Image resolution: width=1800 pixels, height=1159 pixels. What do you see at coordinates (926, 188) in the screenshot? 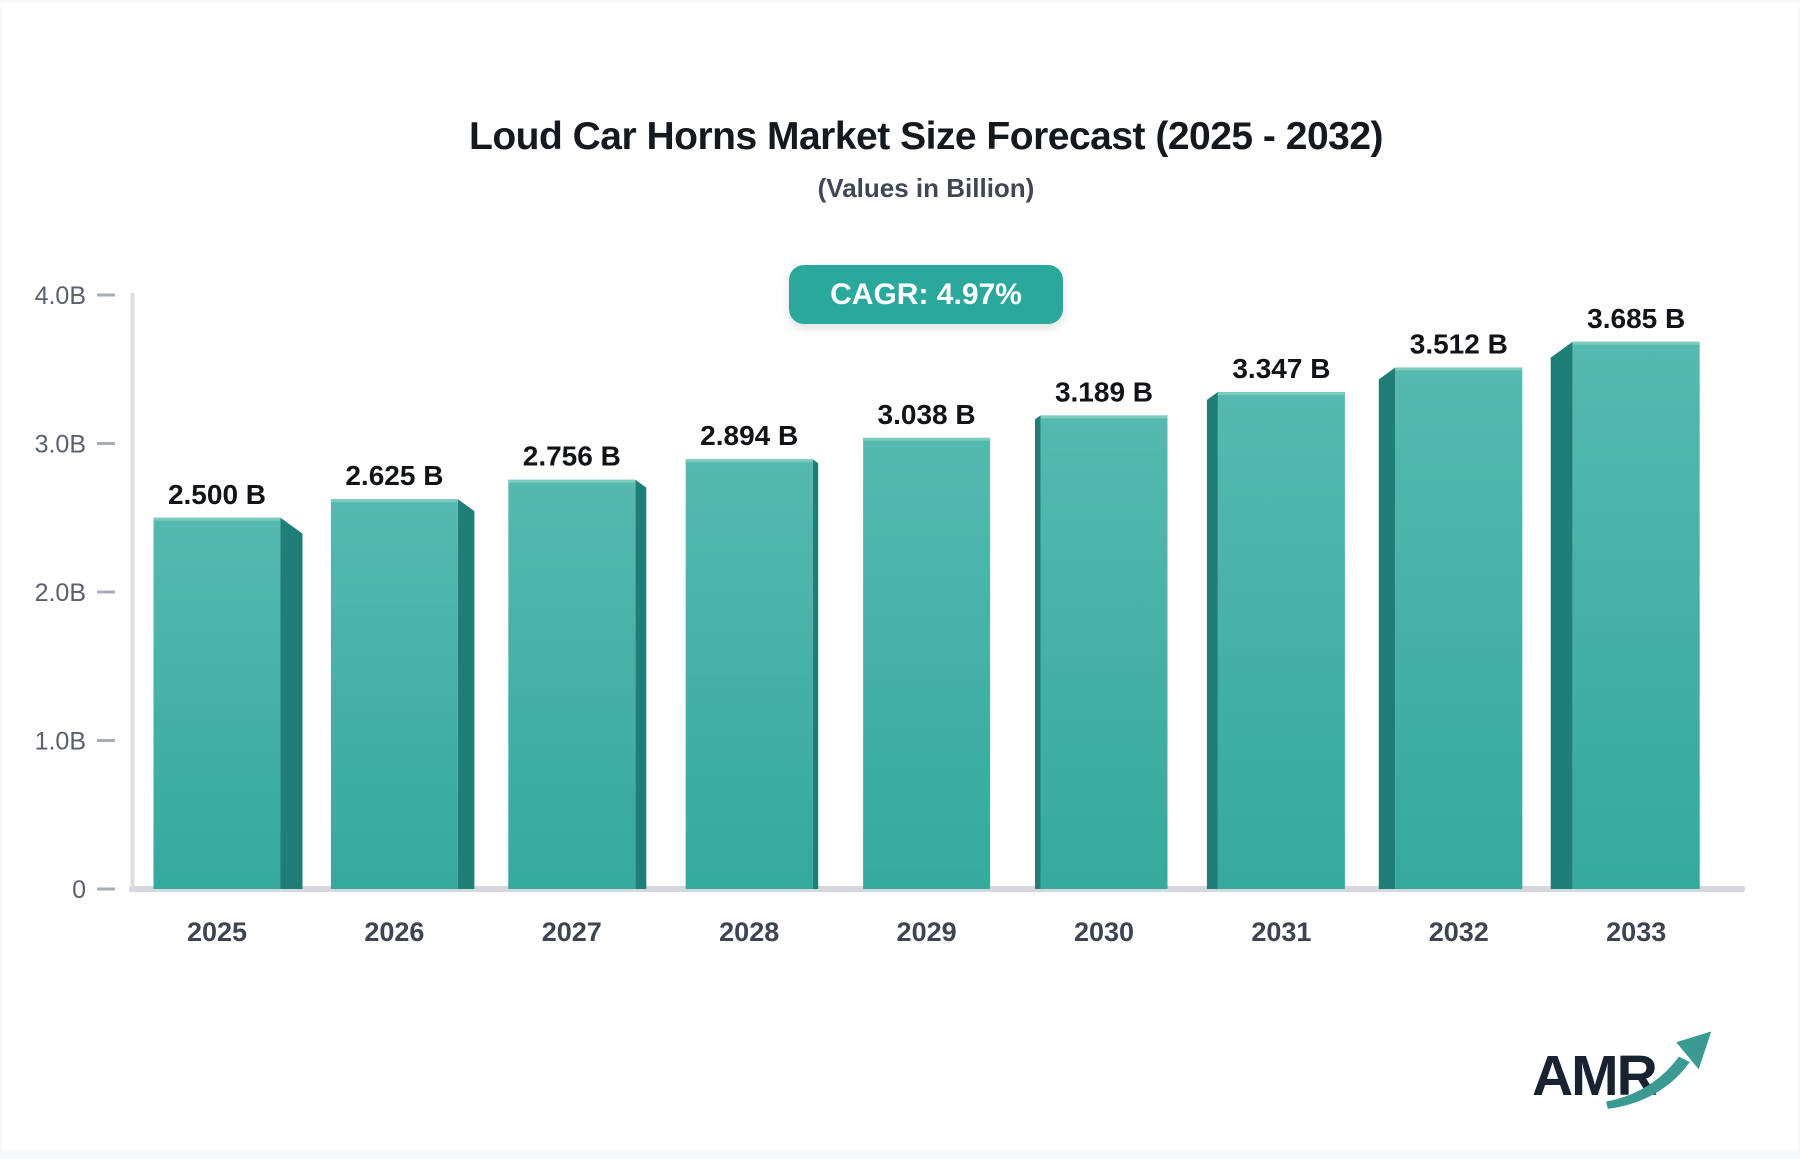
I see `chart-subtitle: (Values in Billion)` at bounding box center [926, 188].